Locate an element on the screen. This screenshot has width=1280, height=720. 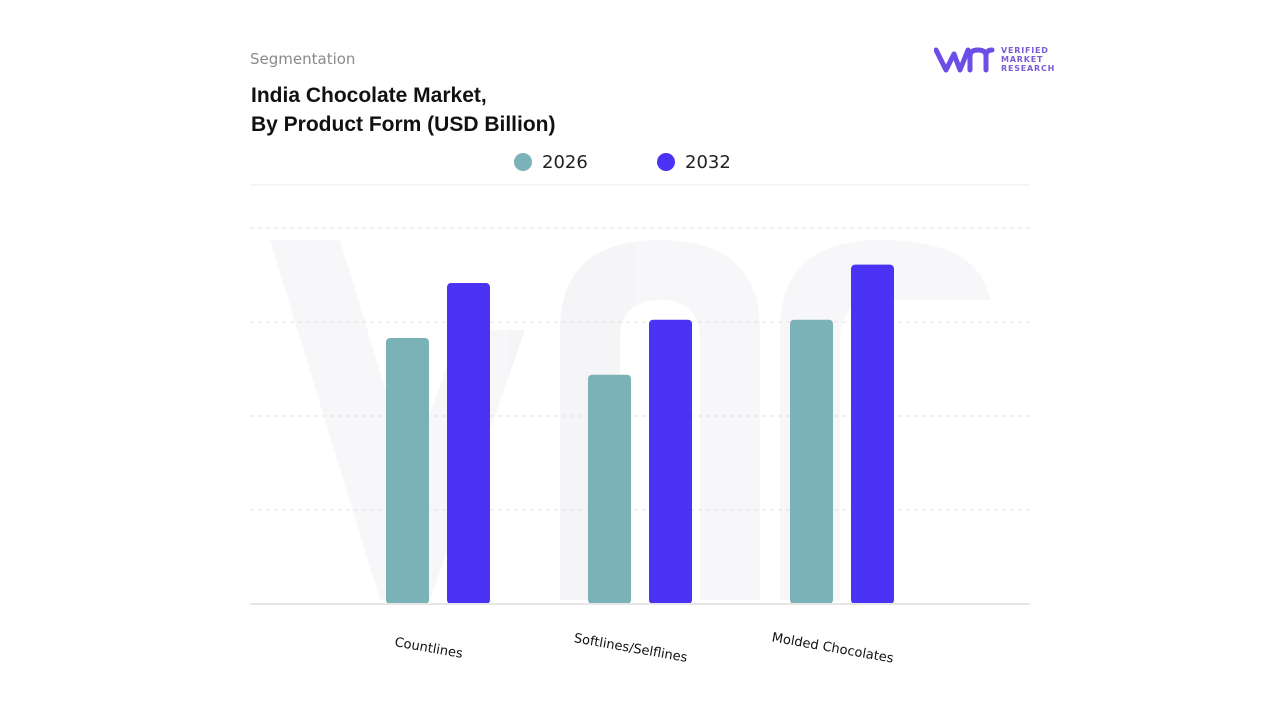
legend-swatch-2032 is located at coordinates (666, 162).